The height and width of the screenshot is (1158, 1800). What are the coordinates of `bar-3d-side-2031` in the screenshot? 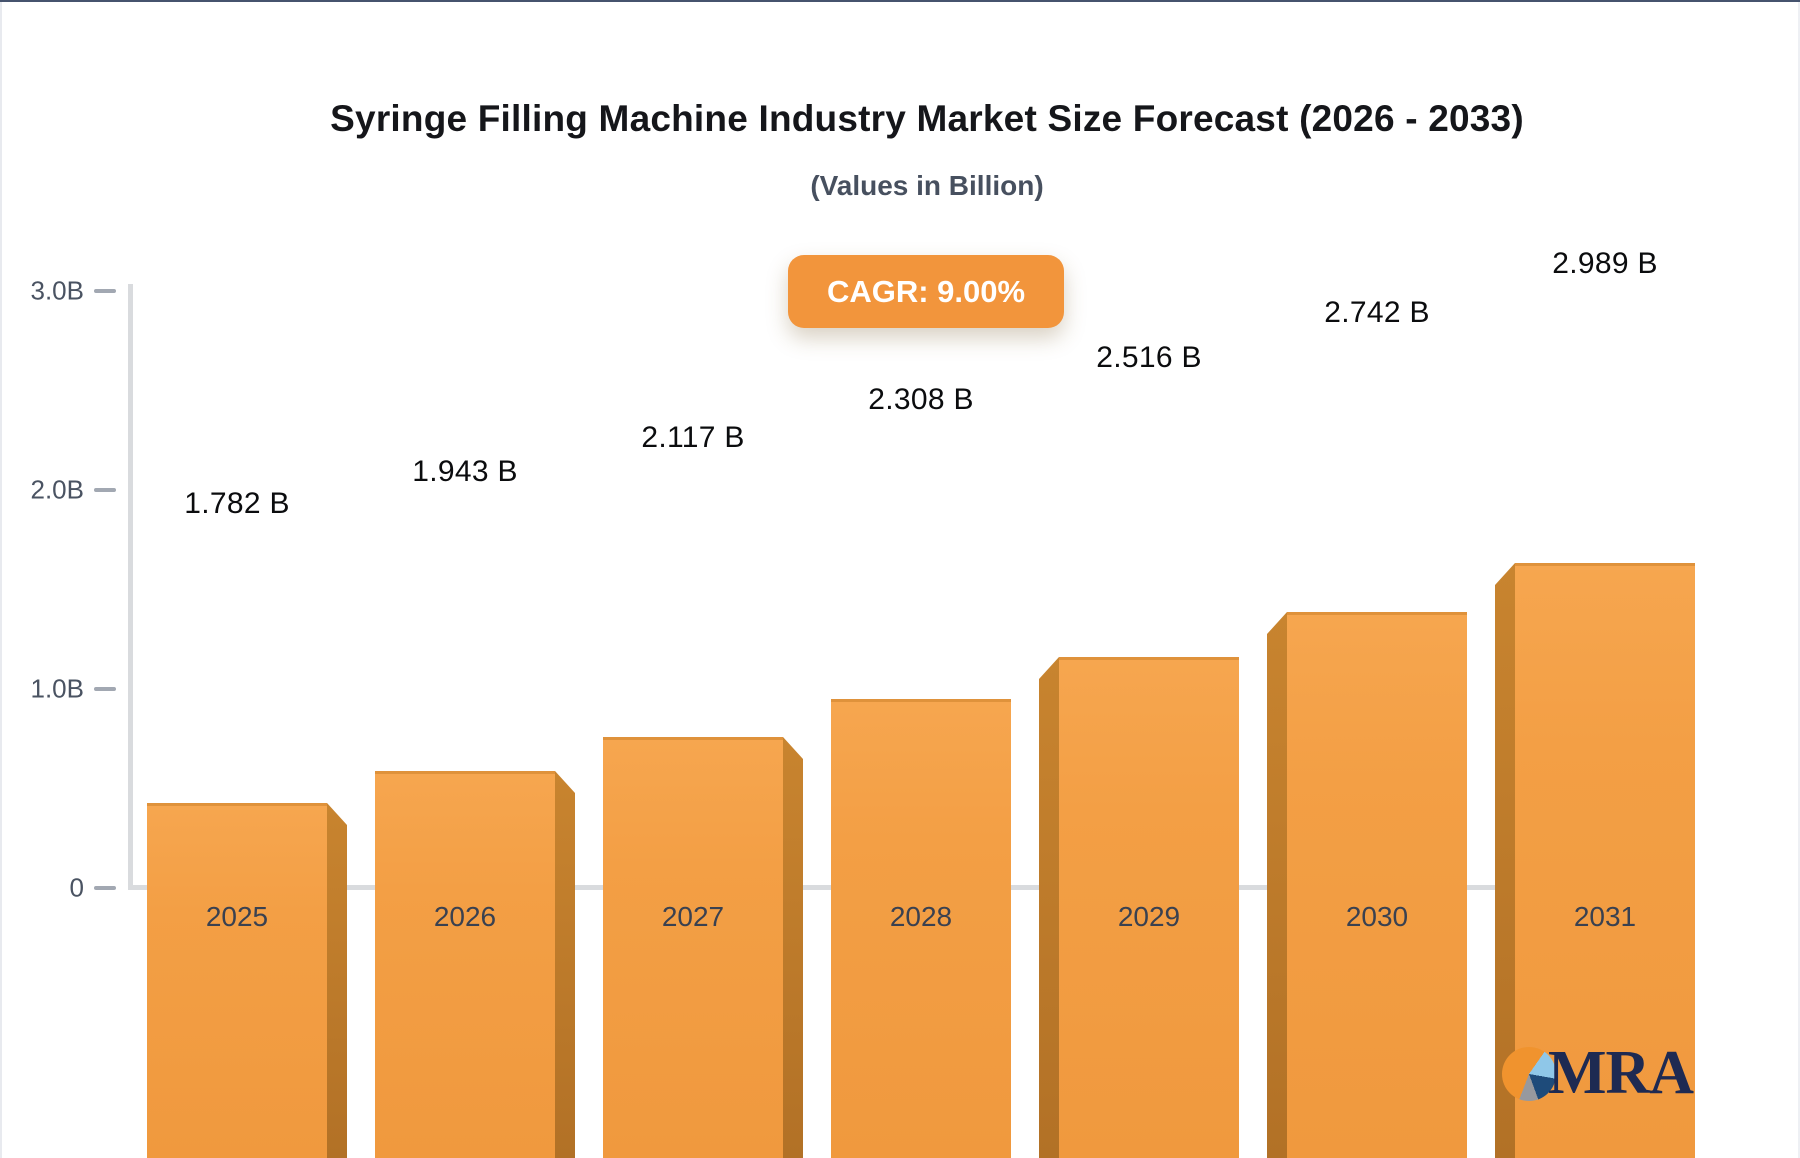 It's located at (1505, 860).